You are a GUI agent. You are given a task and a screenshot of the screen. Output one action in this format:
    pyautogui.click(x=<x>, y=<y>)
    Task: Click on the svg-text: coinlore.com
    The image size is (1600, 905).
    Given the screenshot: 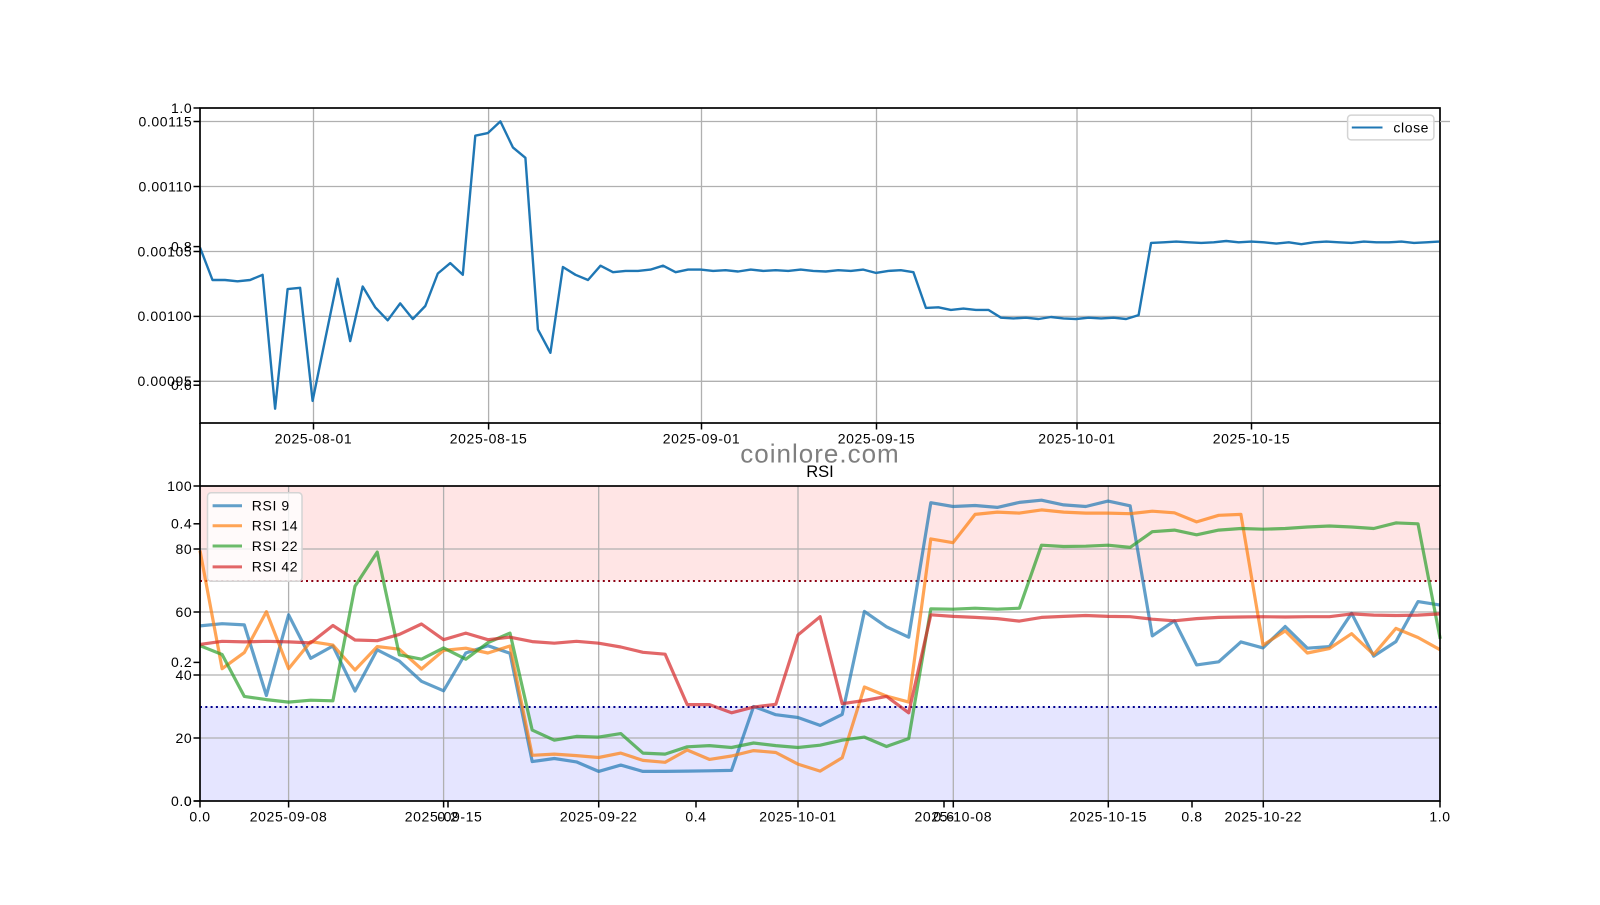 What is the action you would take?
    pyautogui.click(x=819, y=454)
    